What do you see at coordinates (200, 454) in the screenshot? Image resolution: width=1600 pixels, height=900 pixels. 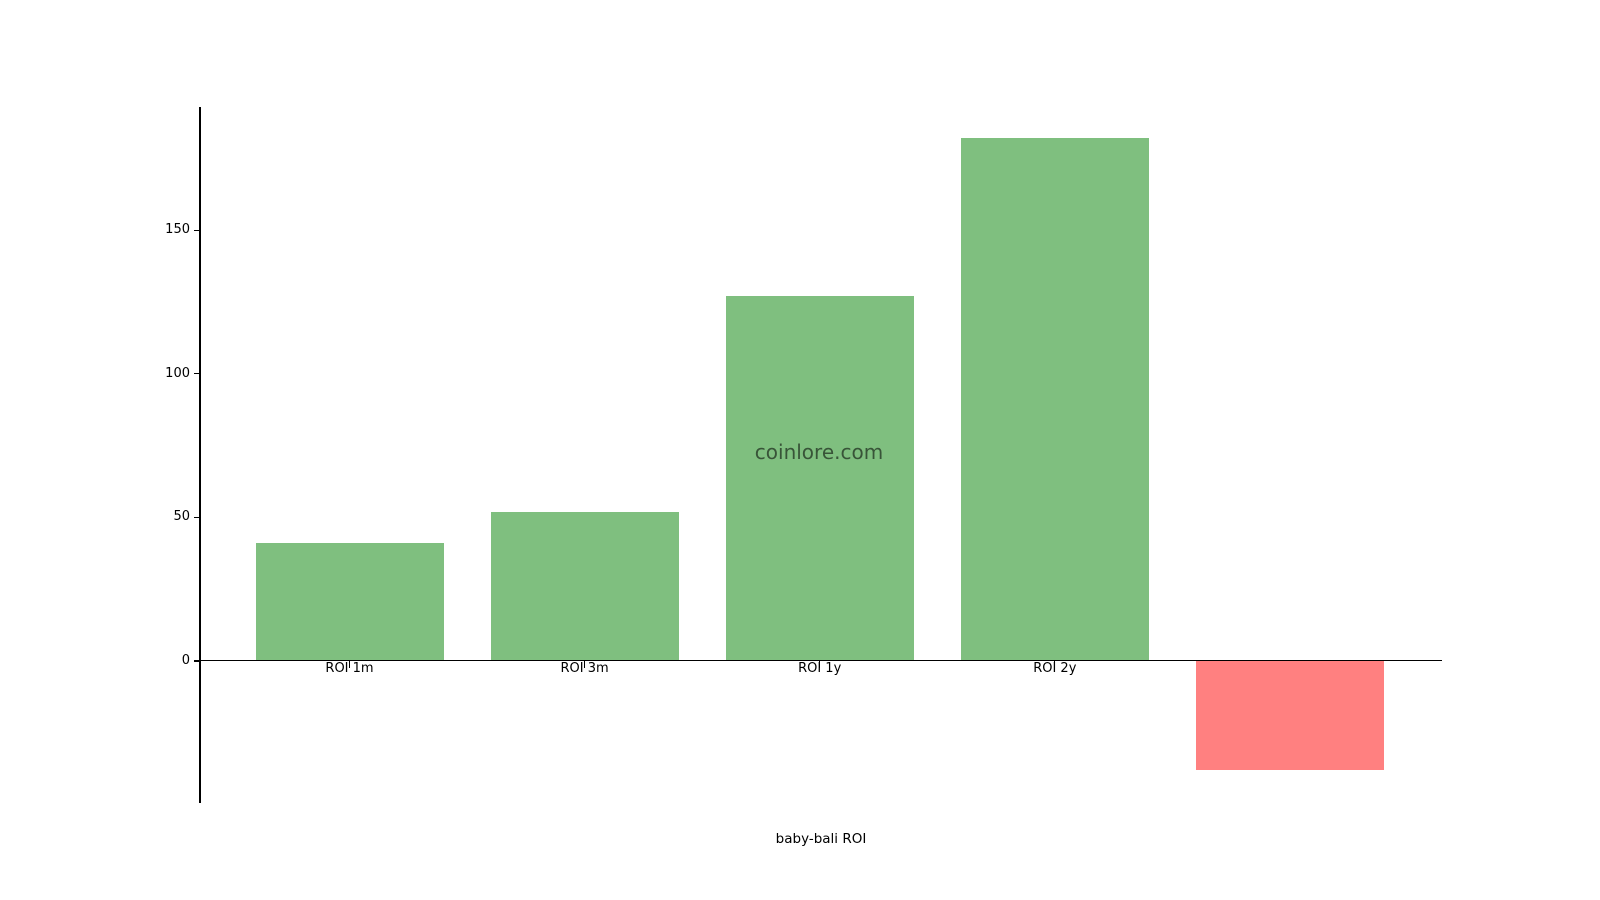 I see `y-axis-line` at bounding box center [200, 454].